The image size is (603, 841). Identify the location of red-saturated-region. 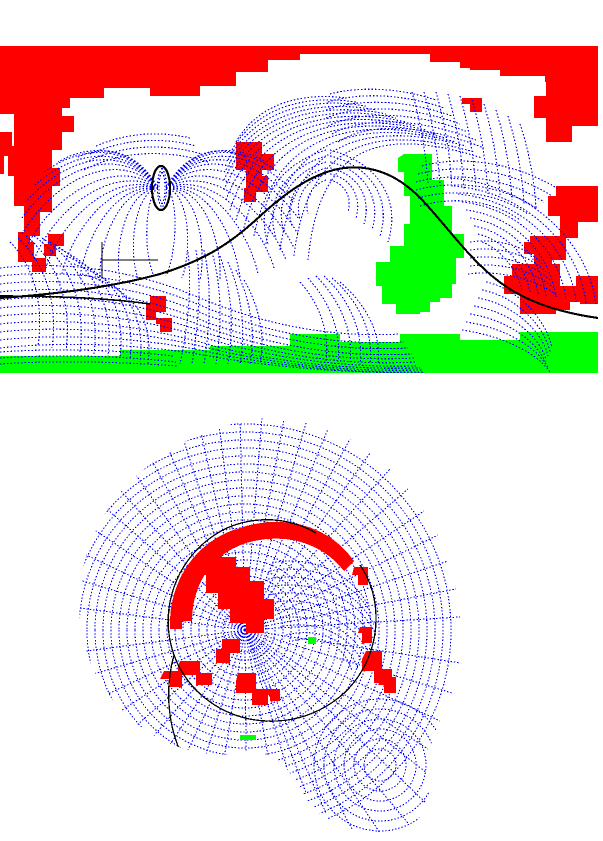
(278, 613).